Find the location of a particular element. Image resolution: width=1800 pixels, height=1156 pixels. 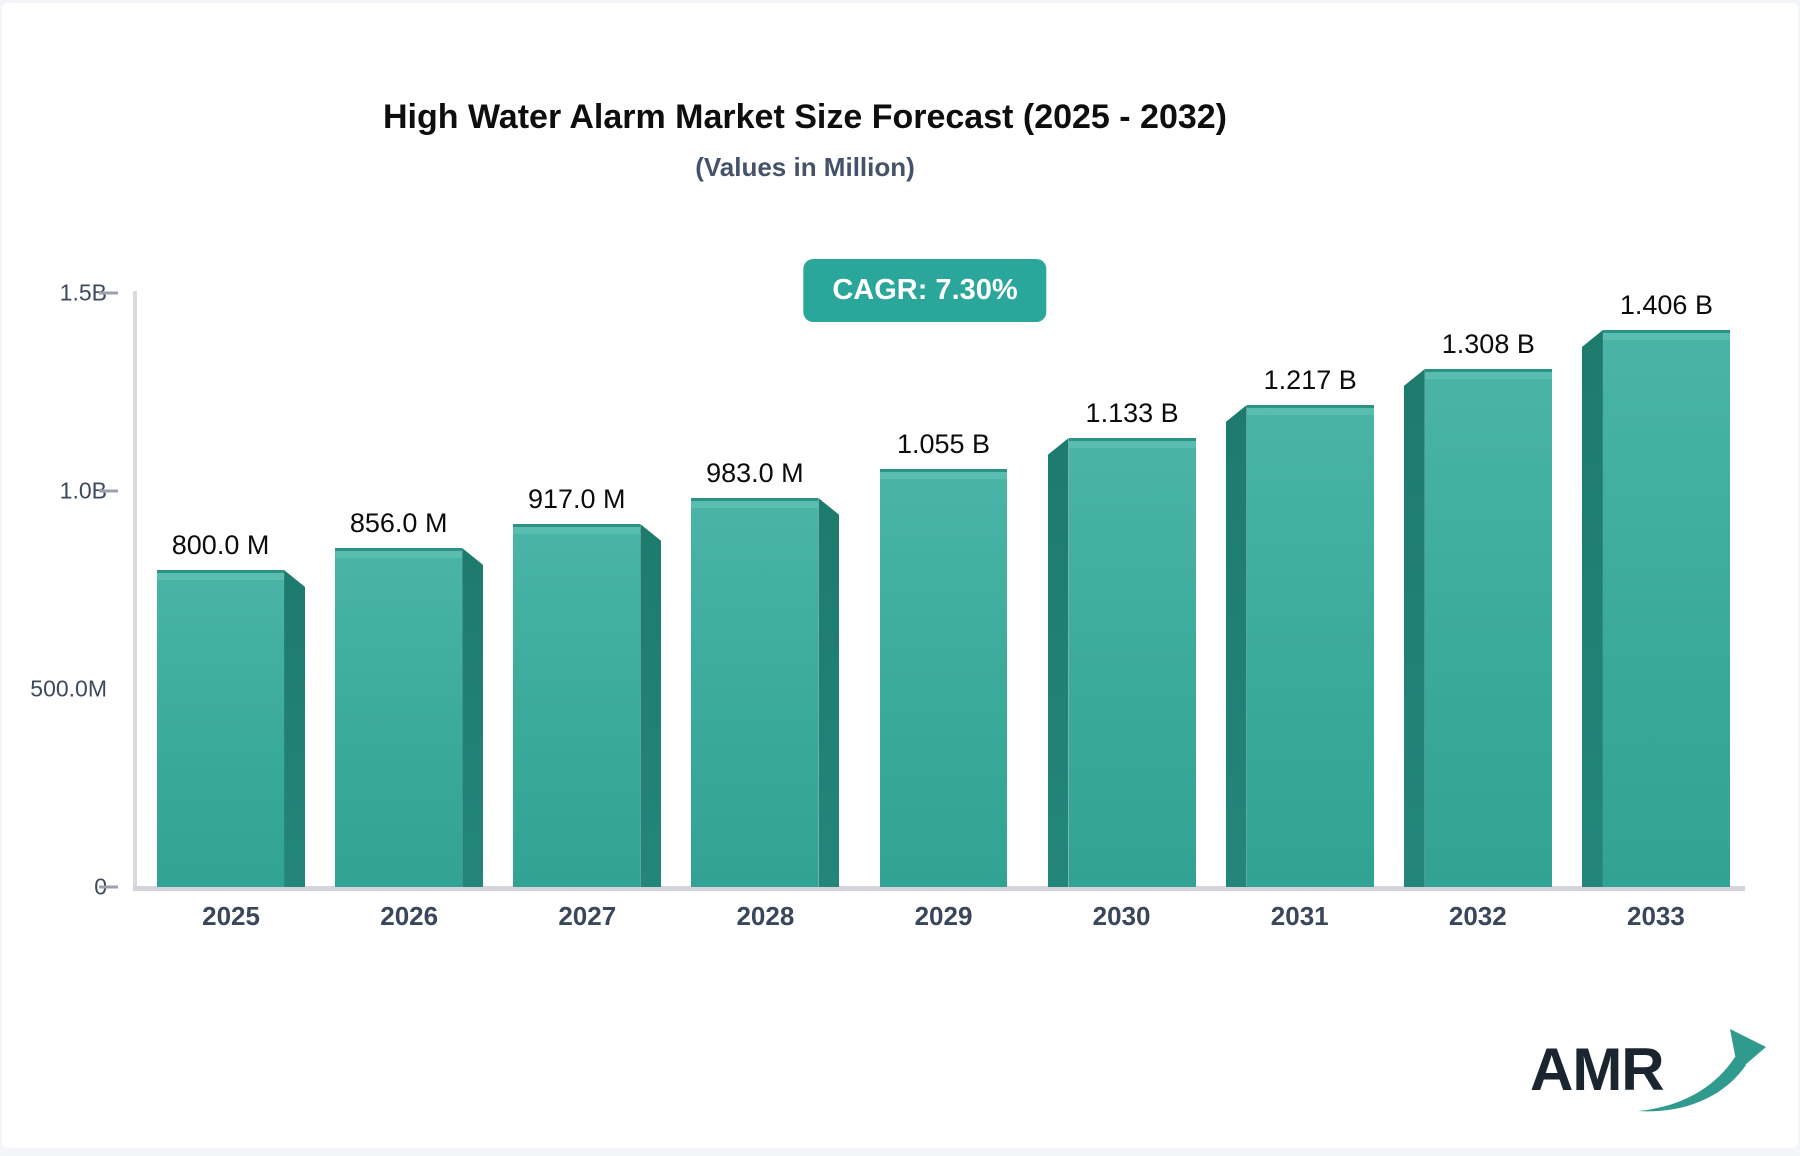

bar-2028: 983.0 M is located at coordinates (765, 672).